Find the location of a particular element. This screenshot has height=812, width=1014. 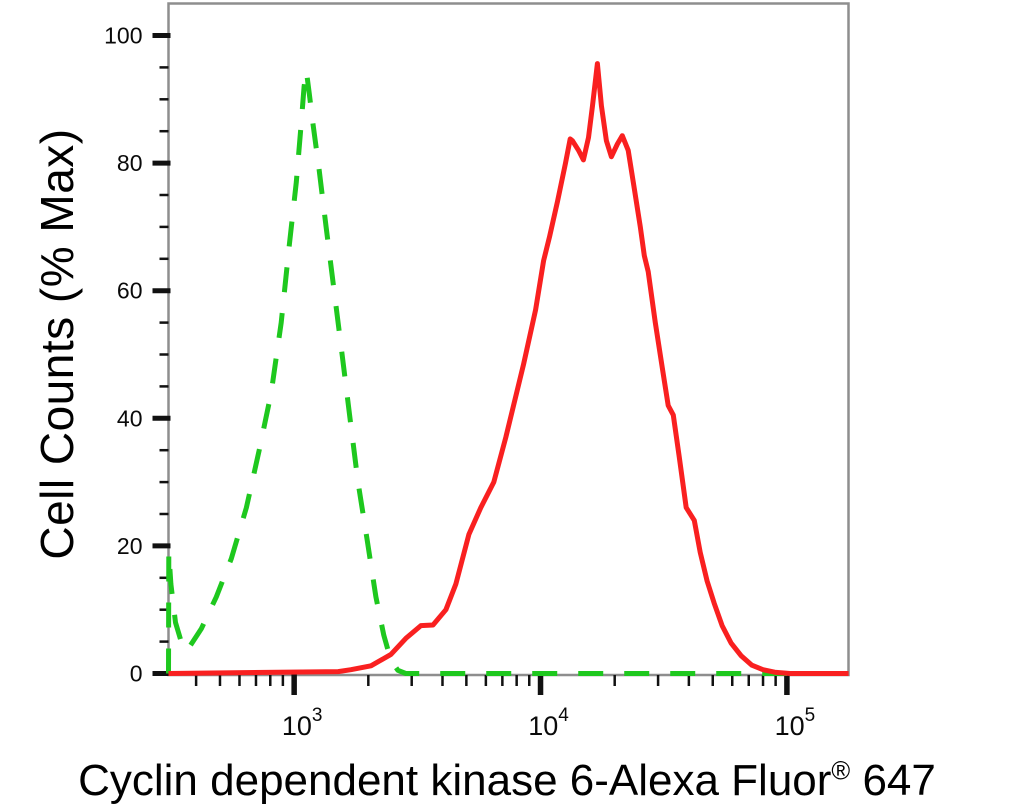

x-tick-label-10000: 10⁴ is located at coordinates (548, 723).